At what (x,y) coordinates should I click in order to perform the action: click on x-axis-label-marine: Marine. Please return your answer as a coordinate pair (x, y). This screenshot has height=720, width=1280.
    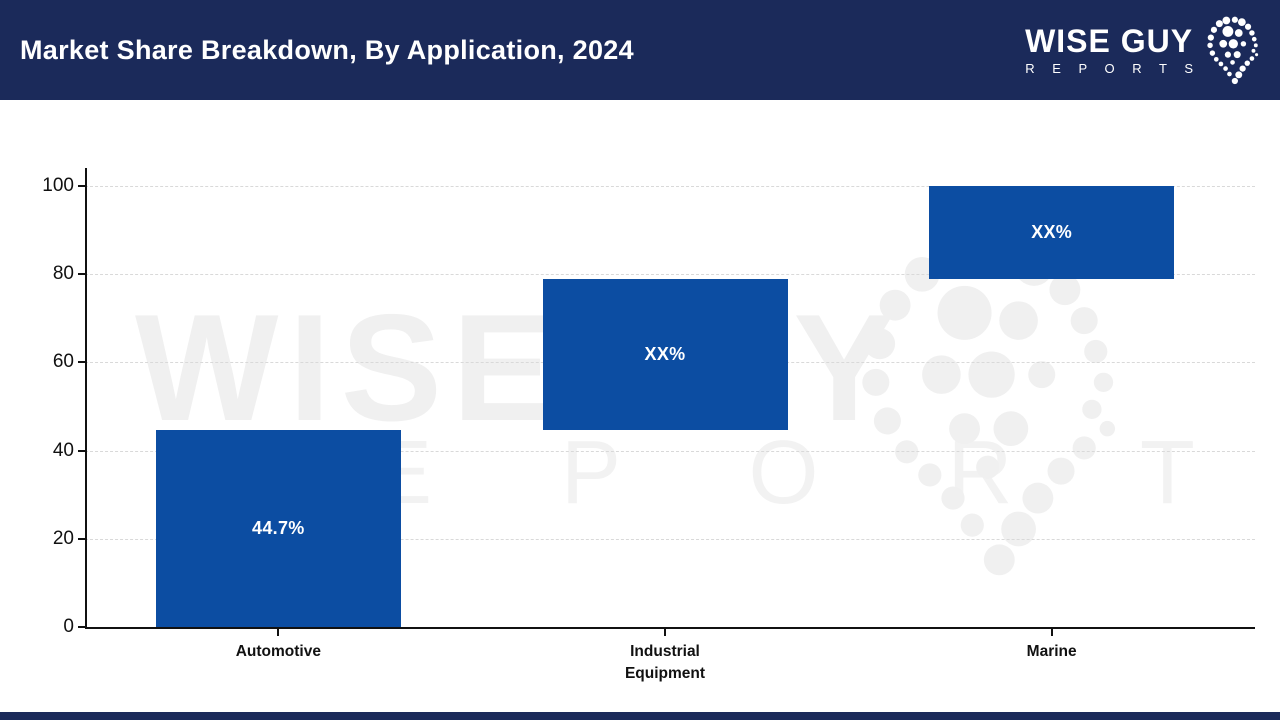
    Looking at the image, I should click on (1051, 651).